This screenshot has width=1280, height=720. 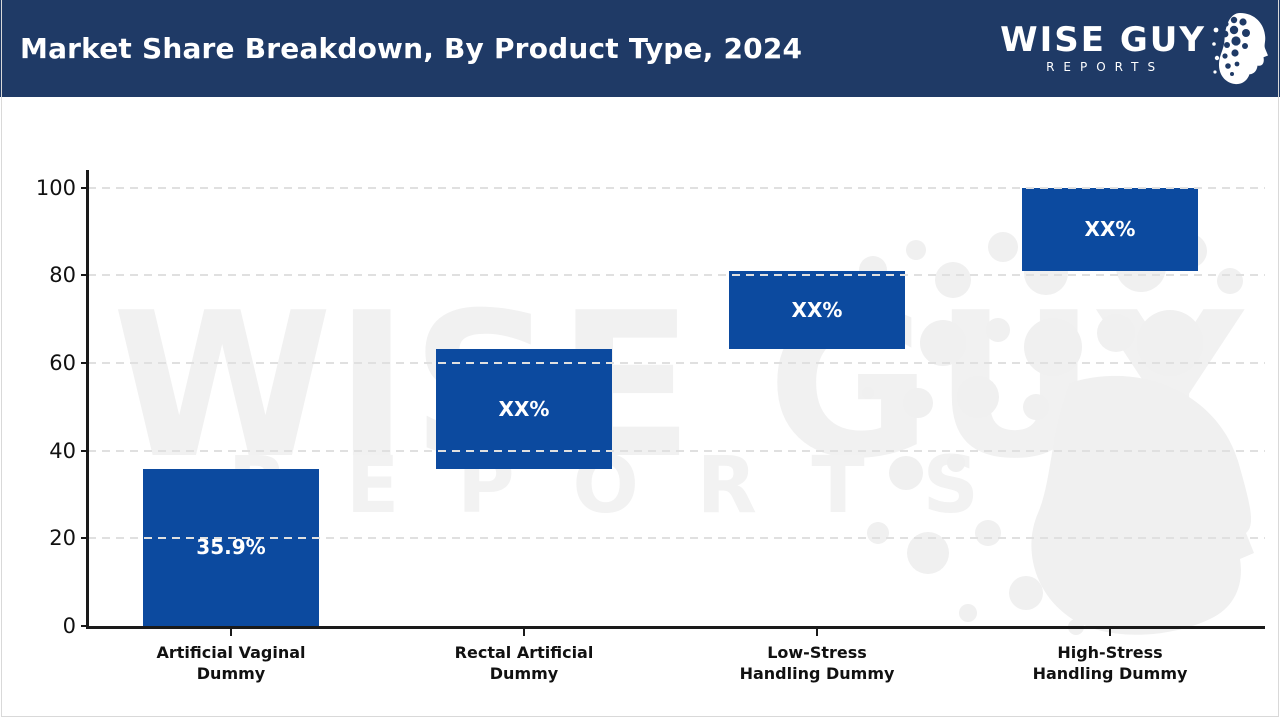 What do you see at coordinates (817, 663) in the screenshot?
I see `category-label: Low-Stress Handling Dummy` at bounding box center [817, 663].